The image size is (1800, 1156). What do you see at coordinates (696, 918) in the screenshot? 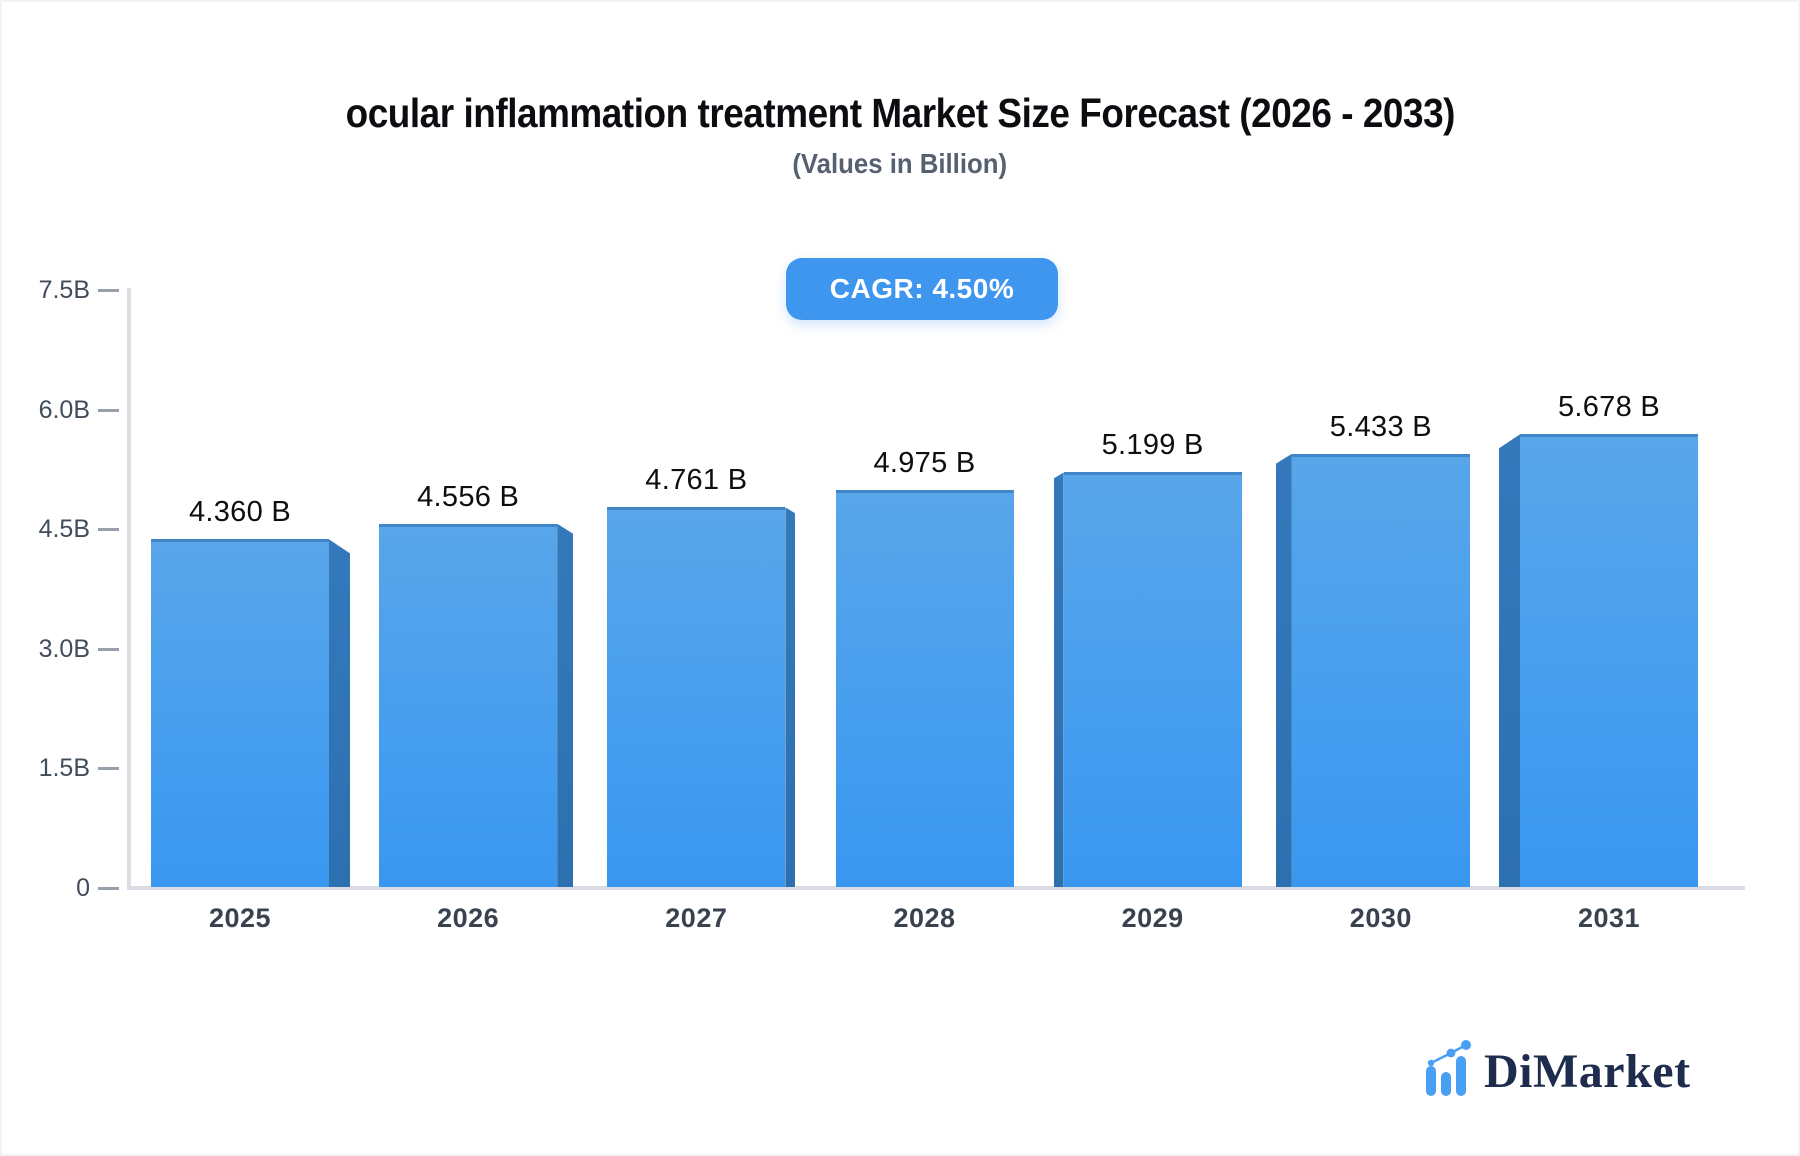
I see `x-tick-label: 2027` at bounding box center [696, 918].